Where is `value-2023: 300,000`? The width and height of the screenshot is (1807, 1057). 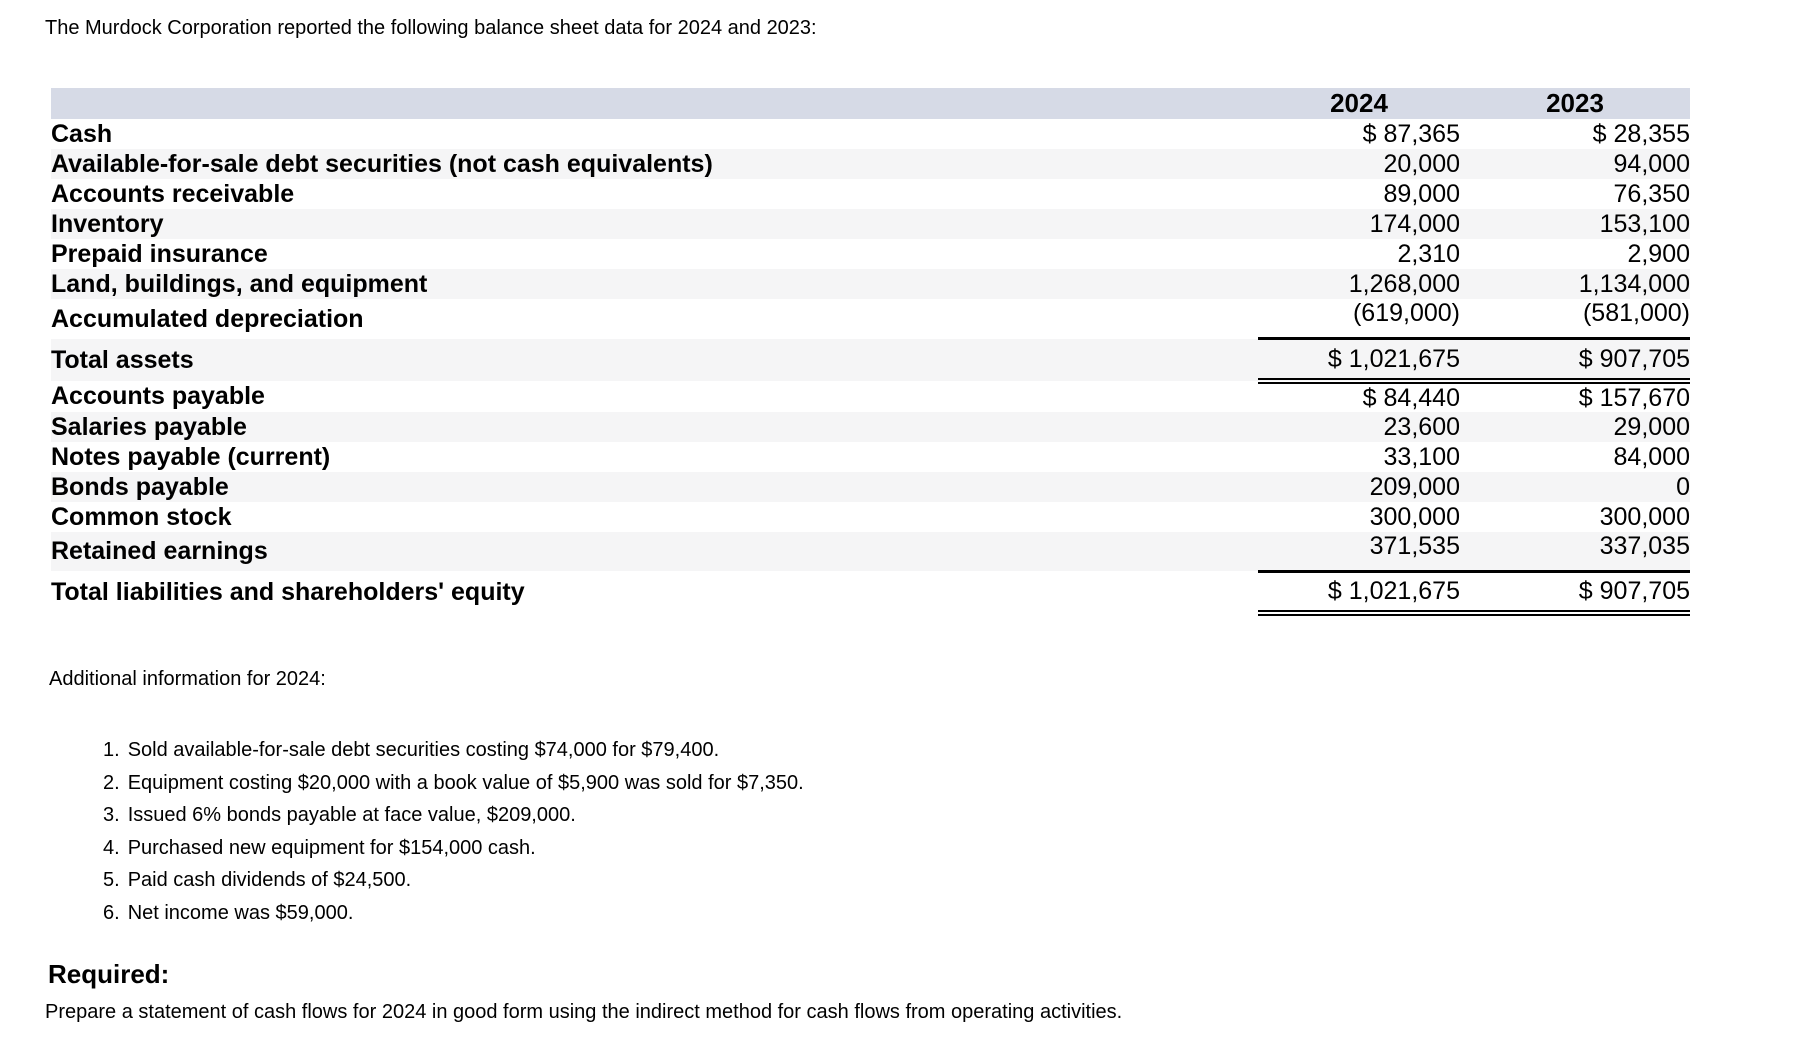
value-2023: 300,000 is located at coordinates (1644, 516).